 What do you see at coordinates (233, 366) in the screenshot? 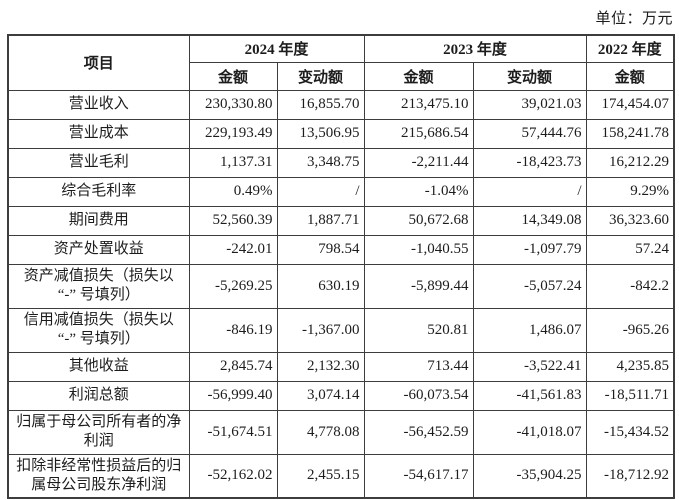
I see `cell-value: 2,845.74` at bounding box center [233, 366].